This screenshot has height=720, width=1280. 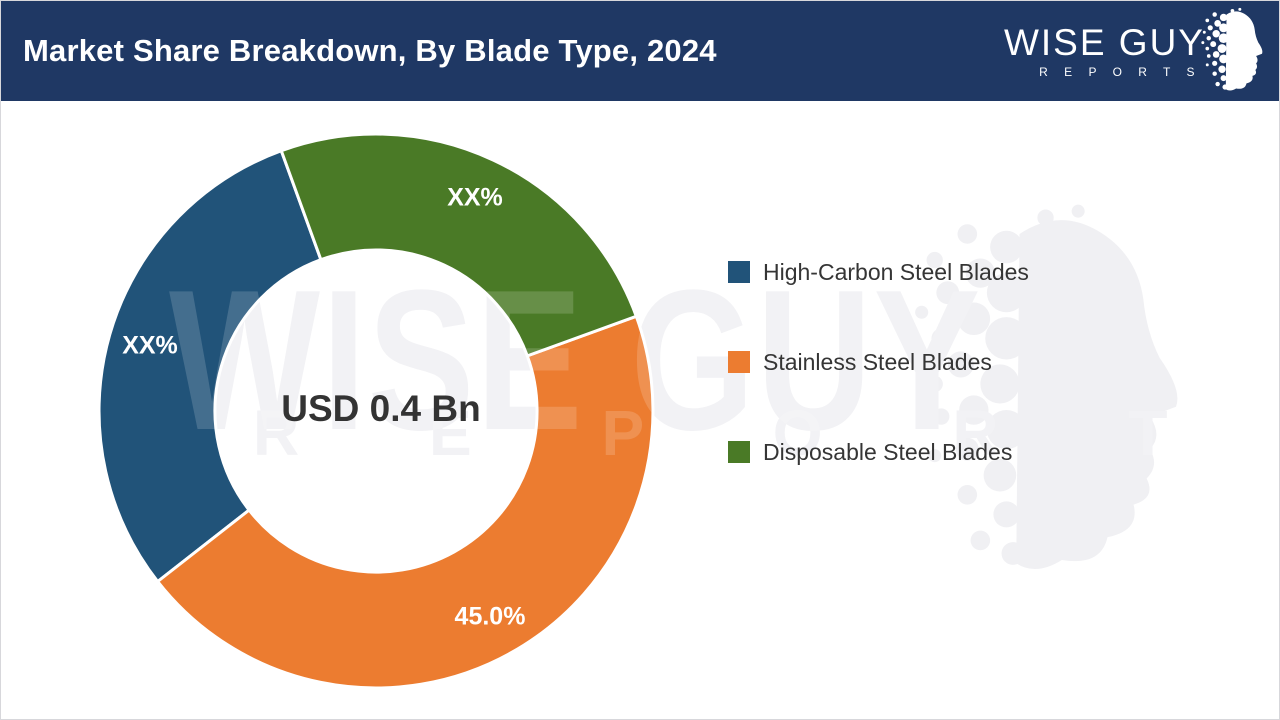 I want to click on legend-label: Stainless Steel Blades, so click(x=877, y=362).